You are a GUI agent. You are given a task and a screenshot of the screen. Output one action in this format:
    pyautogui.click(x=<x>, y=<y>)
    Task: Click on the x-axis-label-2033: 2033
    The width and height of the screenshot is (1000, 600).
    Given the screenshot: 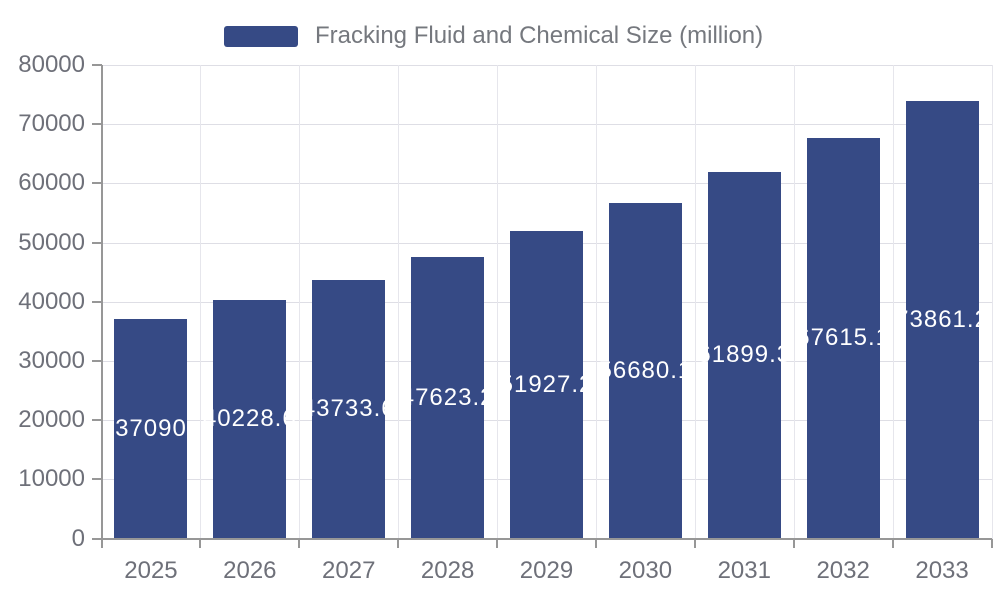 What is the action you would take?
    pyautogui.click(x=942, y=570)
    